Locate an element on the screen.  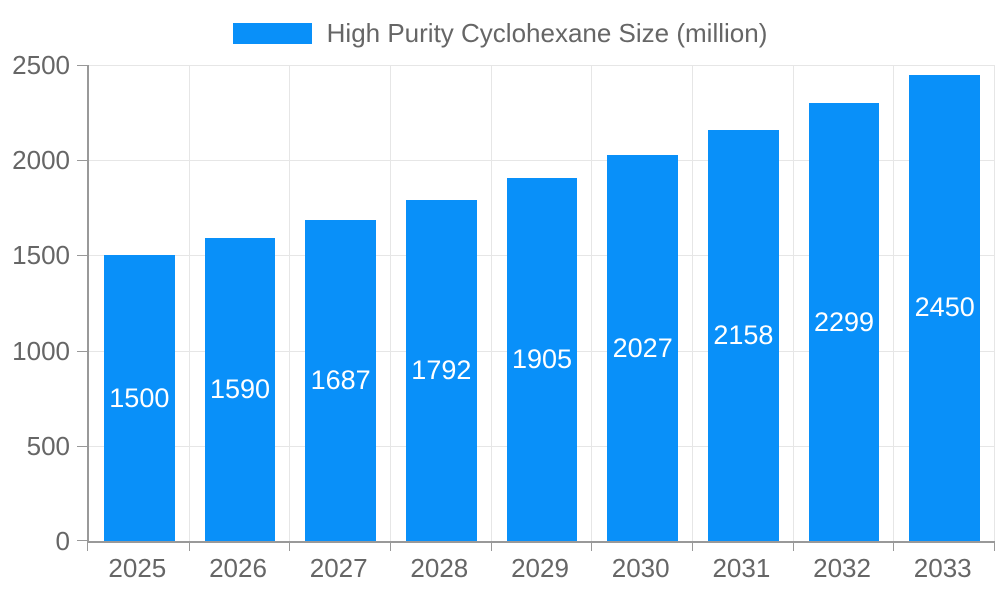
bar-cell-2028: 1792 is located at coordinates (441, 303).